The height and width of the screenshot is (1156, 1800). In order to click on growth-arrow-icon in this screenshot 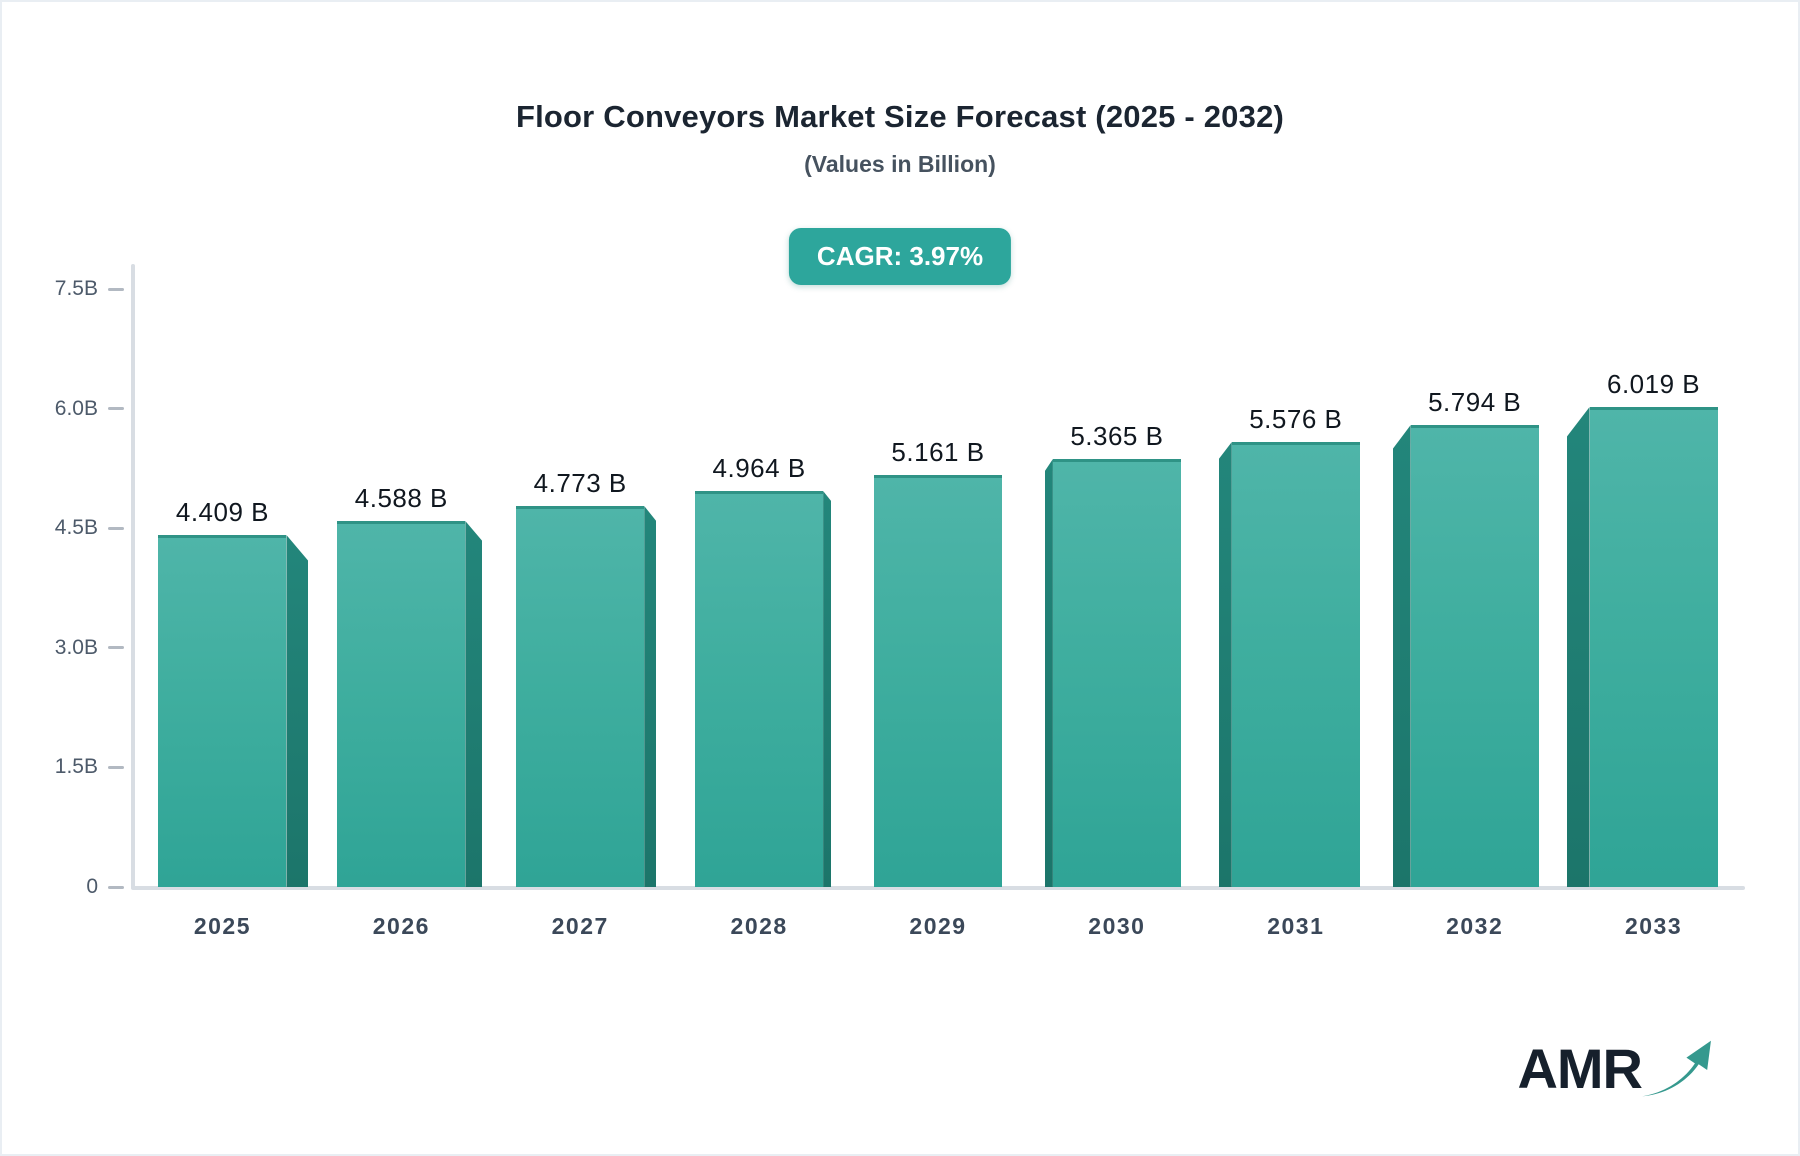, I will do `click(1677, 1071)`.